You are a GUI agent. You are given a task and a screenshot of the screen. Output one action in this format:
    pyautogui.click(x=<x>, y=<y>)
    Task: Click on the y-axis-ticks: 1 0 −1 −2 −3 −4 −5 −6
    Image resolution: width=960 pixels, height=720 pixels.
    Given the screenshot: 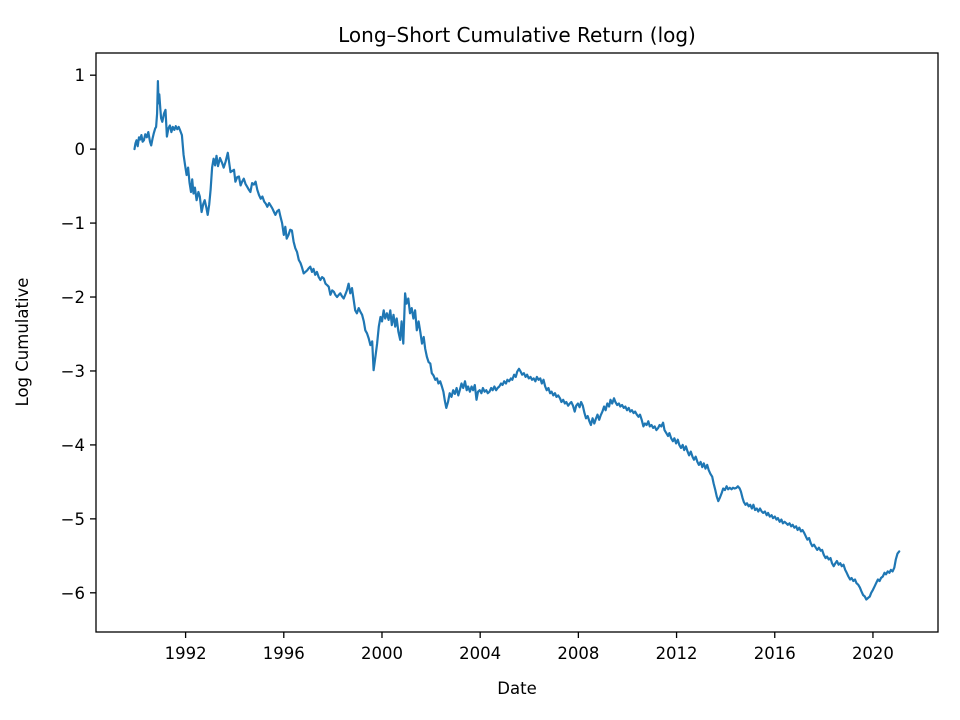 What is the action you would take?
    pyautogui.click(x=78, y=334)
    